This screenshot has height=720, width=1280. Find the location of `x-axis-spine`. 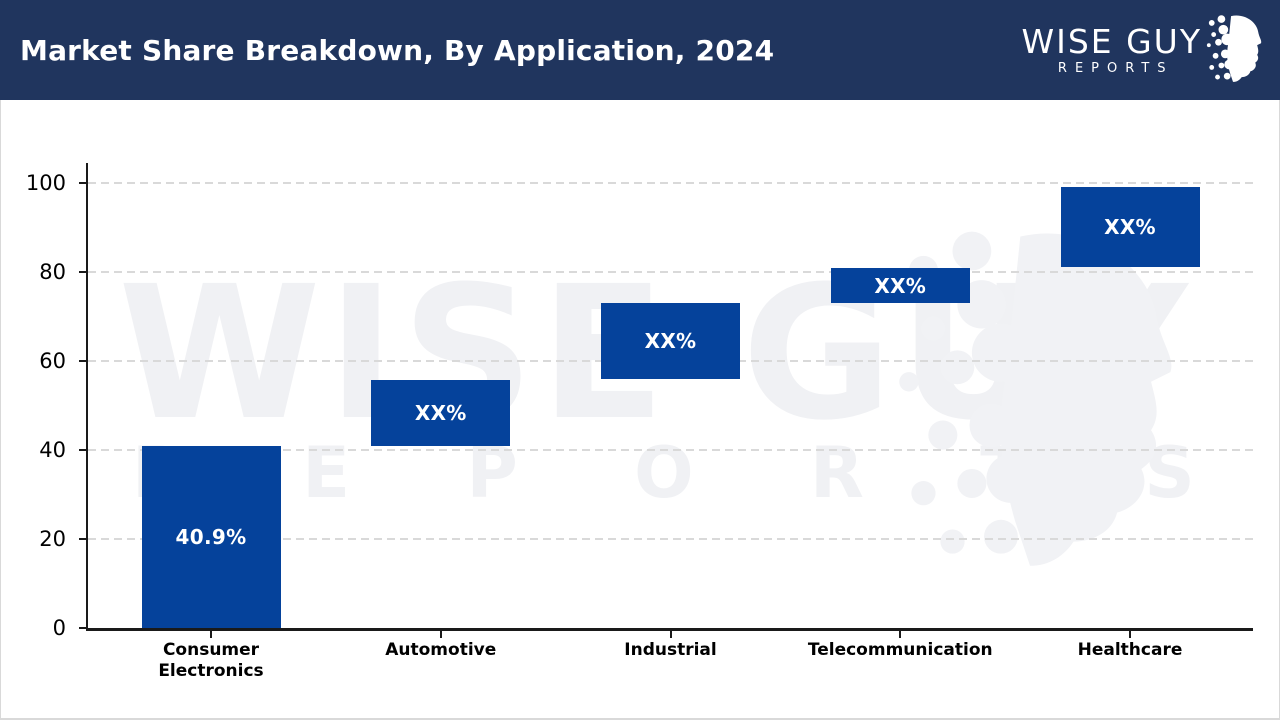

x-axis-spine is located at coordinates (669, 629).